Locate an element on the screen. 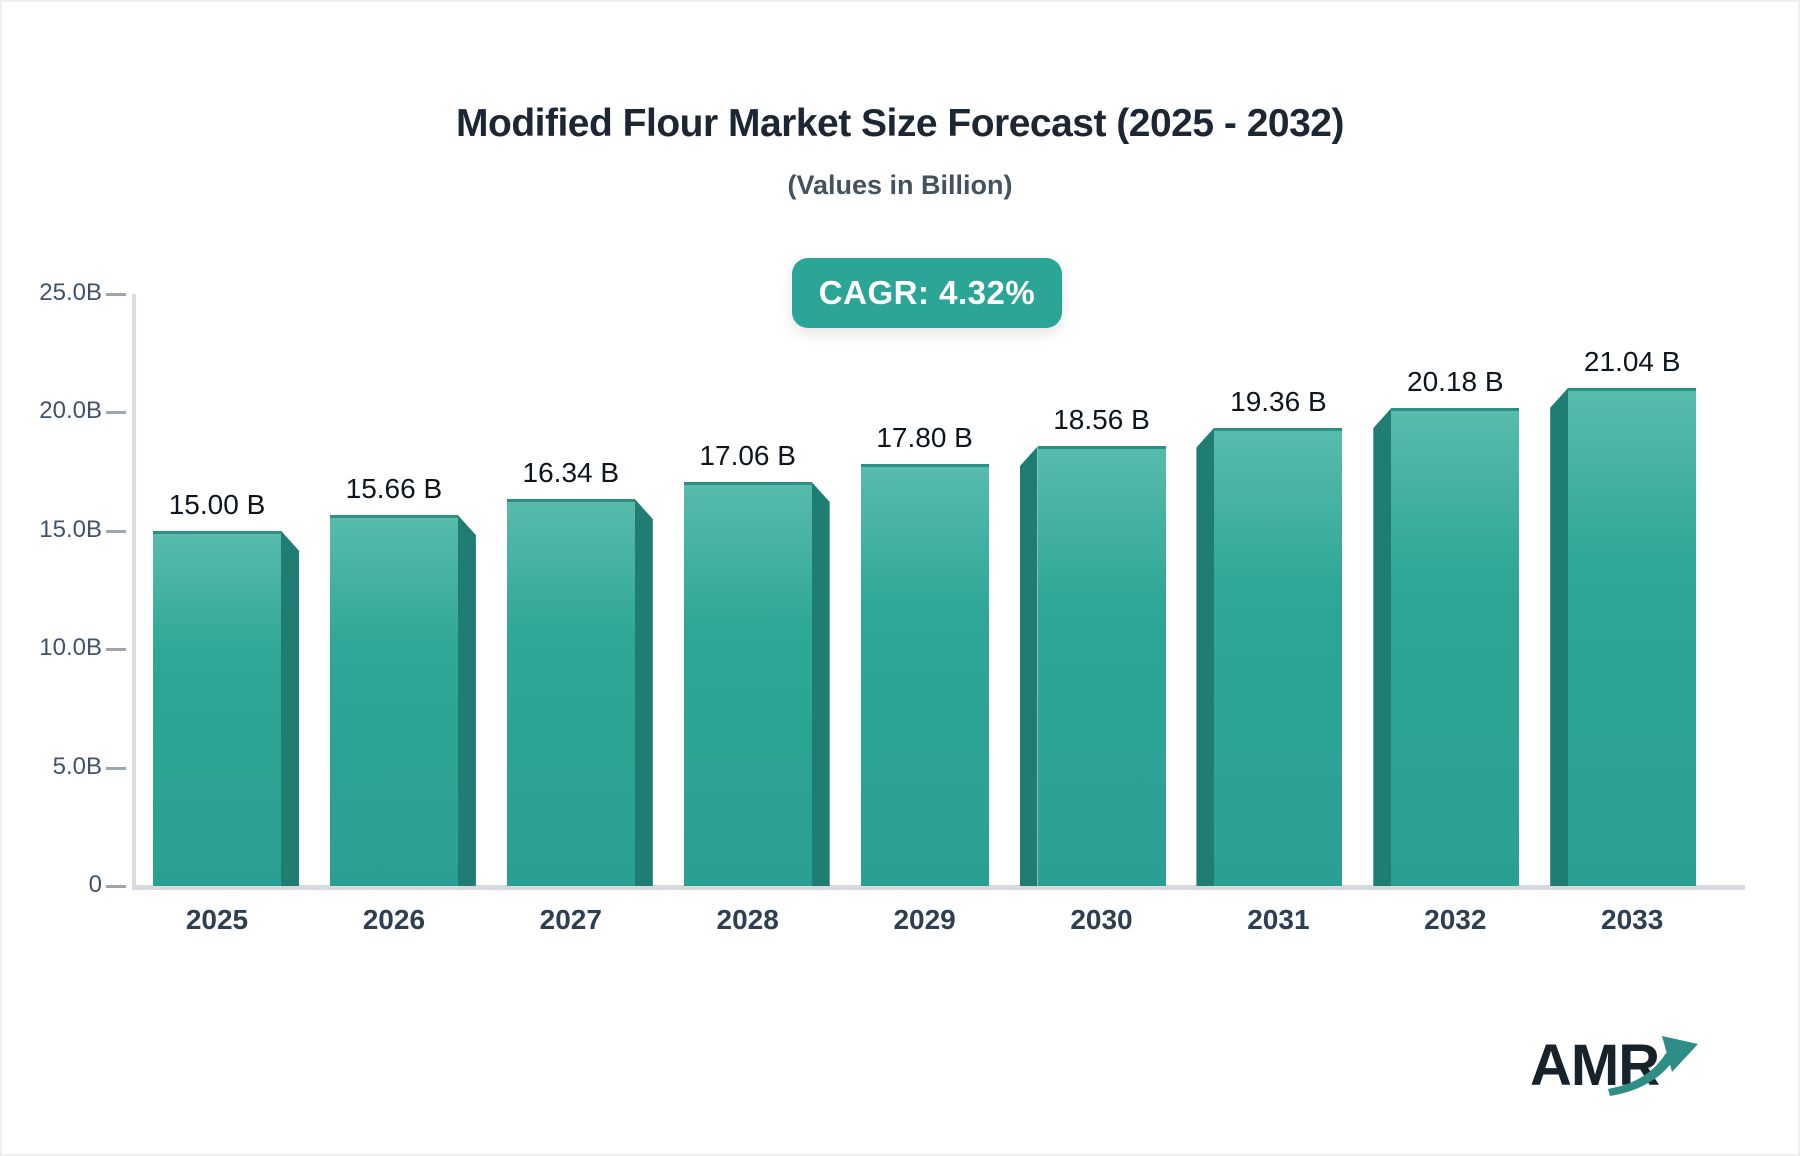  y-tick-label: 0 is located at coordinates (95, 884).